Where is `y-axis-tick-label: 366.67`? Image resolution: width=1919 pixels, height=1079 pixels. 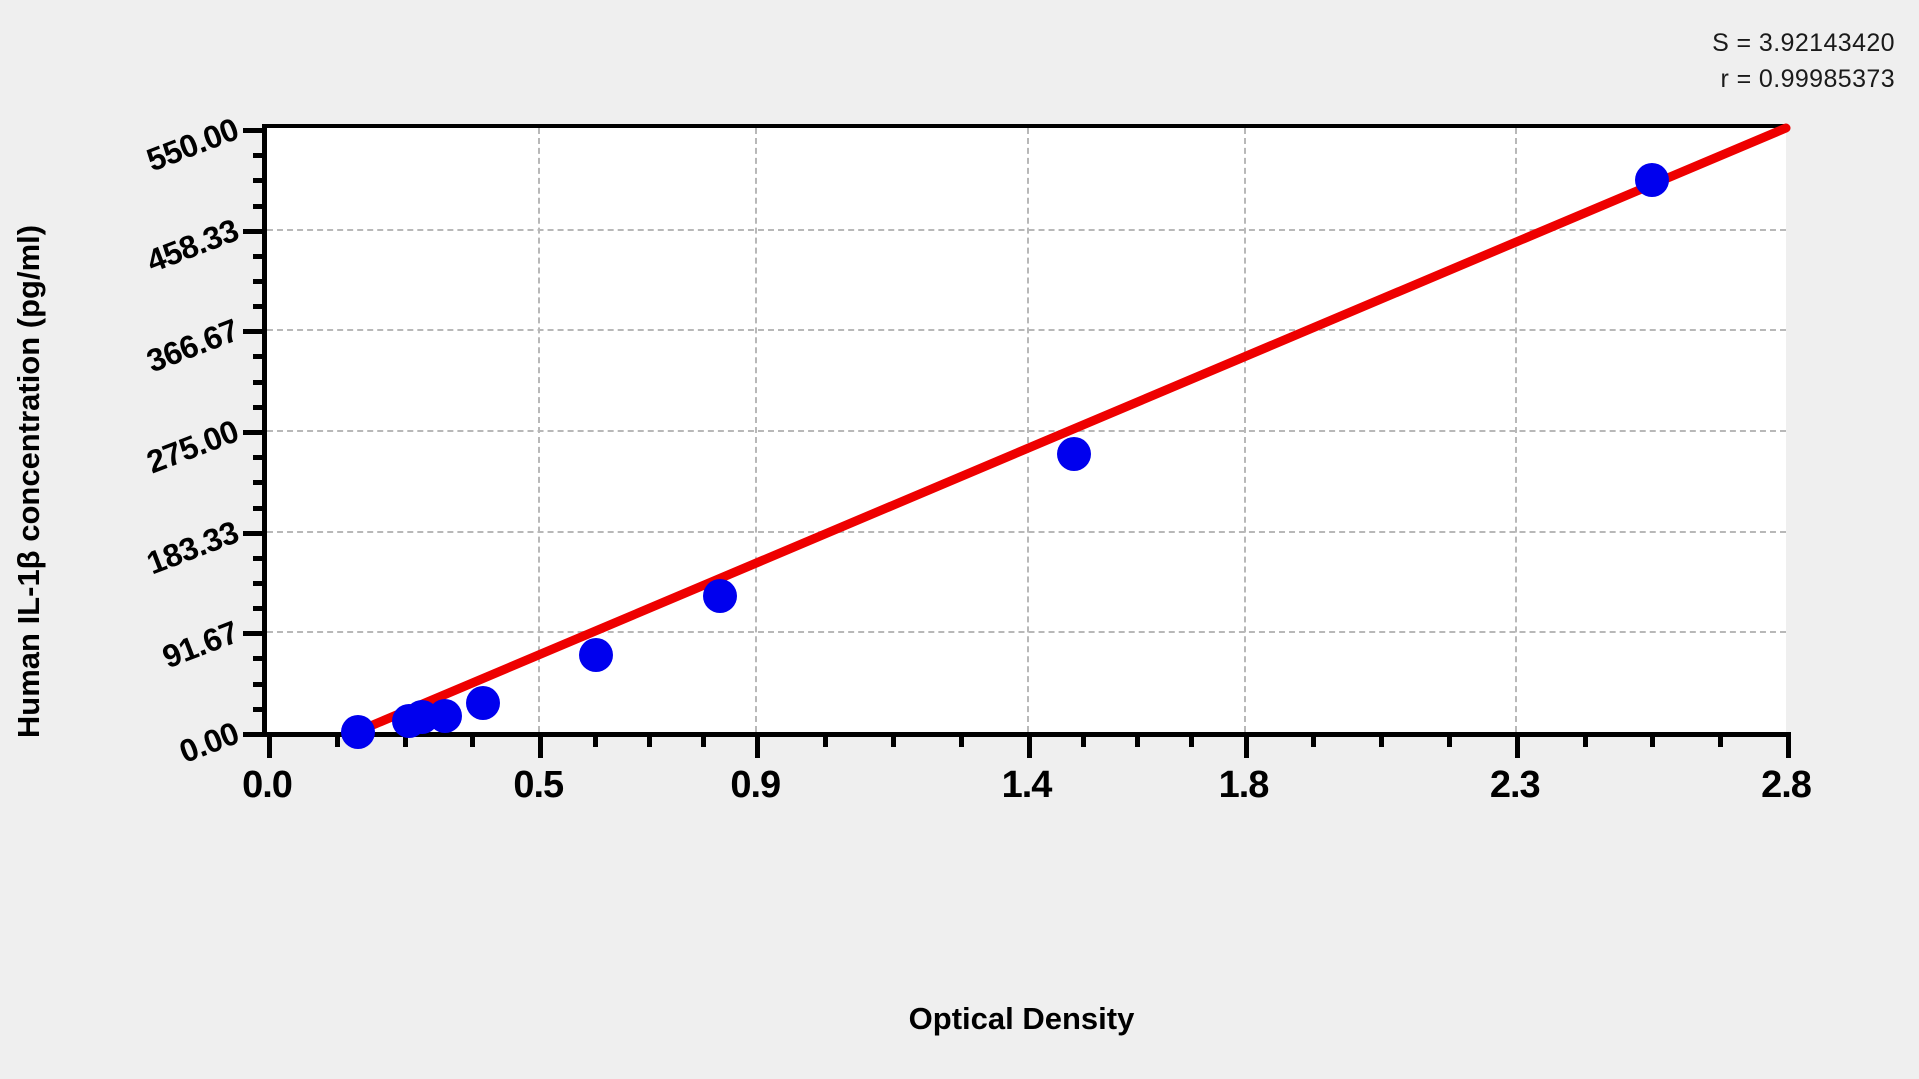 y-axis-tick-label: 366.67 is located at coordinates (192, 346).